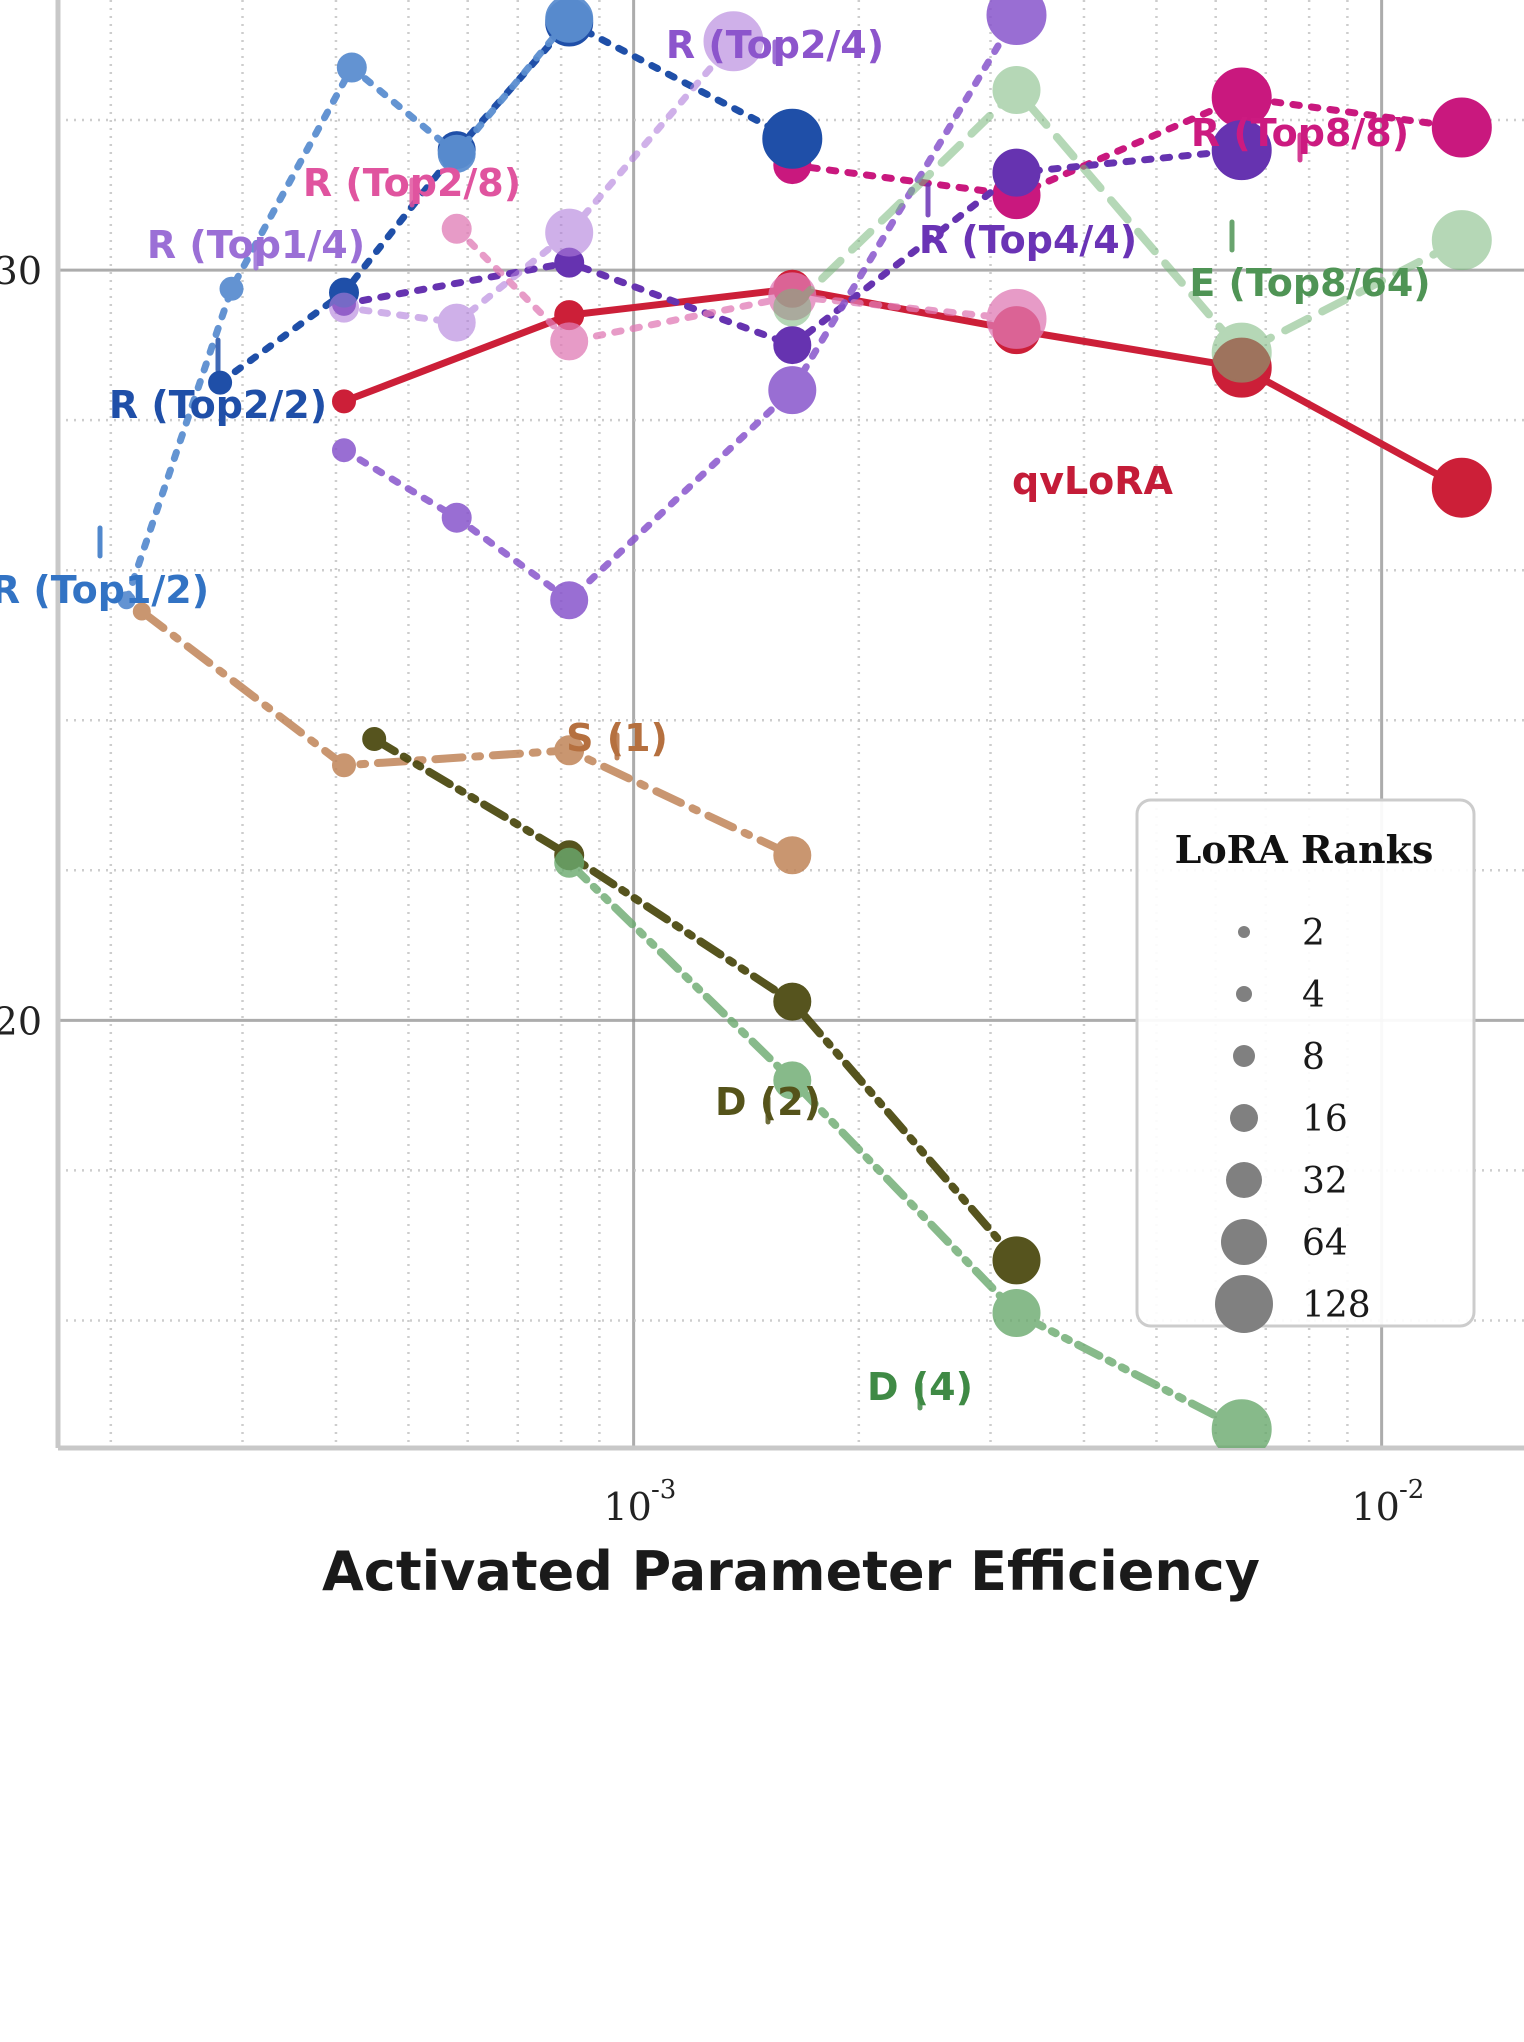  Describe the element at coordinates (1325, 1181) in the screenshot. I see `legend-entry-label: 32` at that location.